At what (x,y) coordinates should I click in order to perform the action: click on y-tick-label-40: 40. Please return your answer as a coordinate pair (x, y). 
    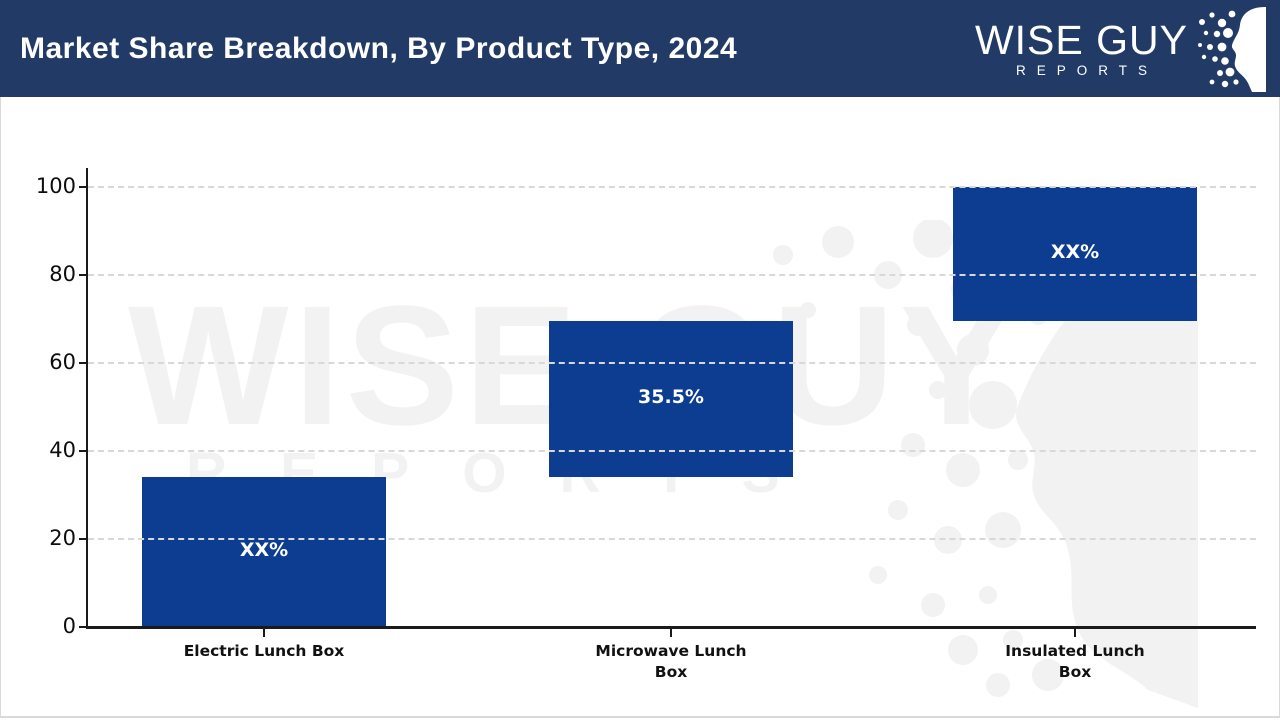
    Looking at the image, I should click on (62, 450).